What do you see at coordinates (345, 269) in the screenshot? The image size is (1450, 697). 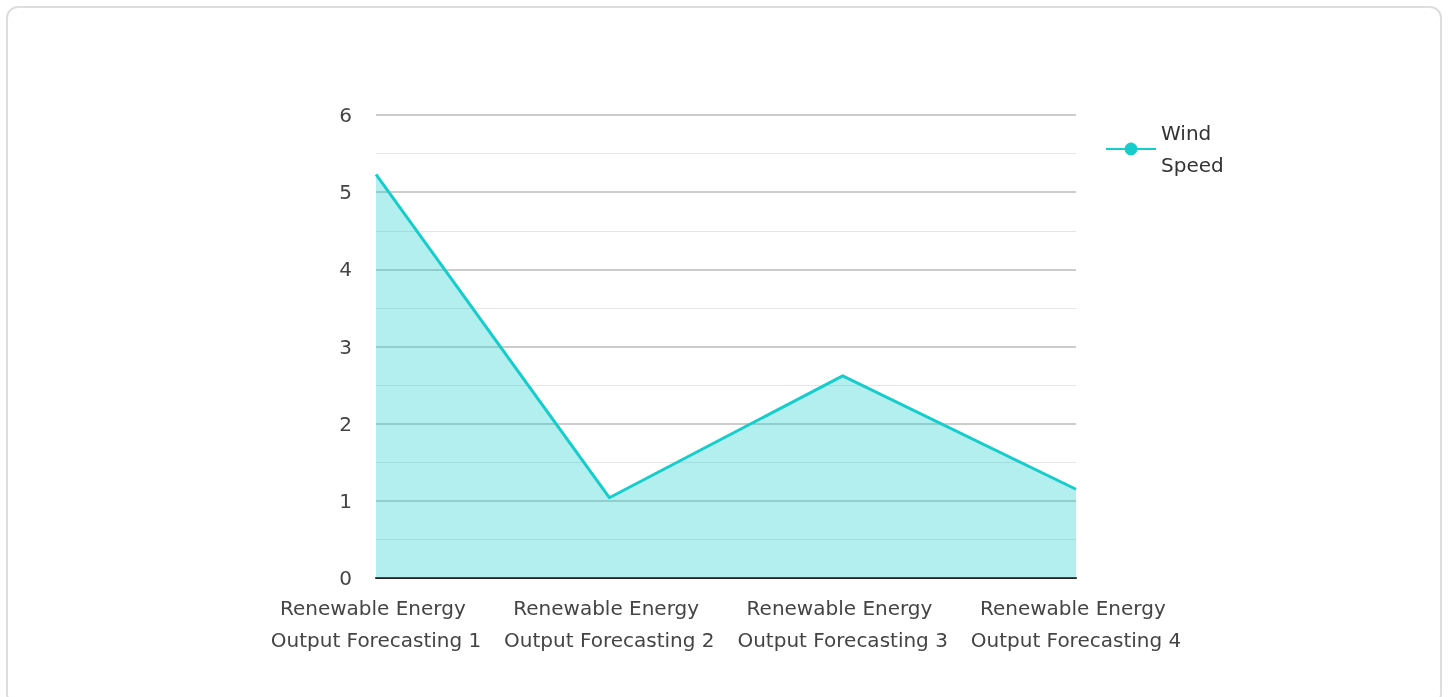 I see `y-tick-label: 4` at bounding box center [345, 269].